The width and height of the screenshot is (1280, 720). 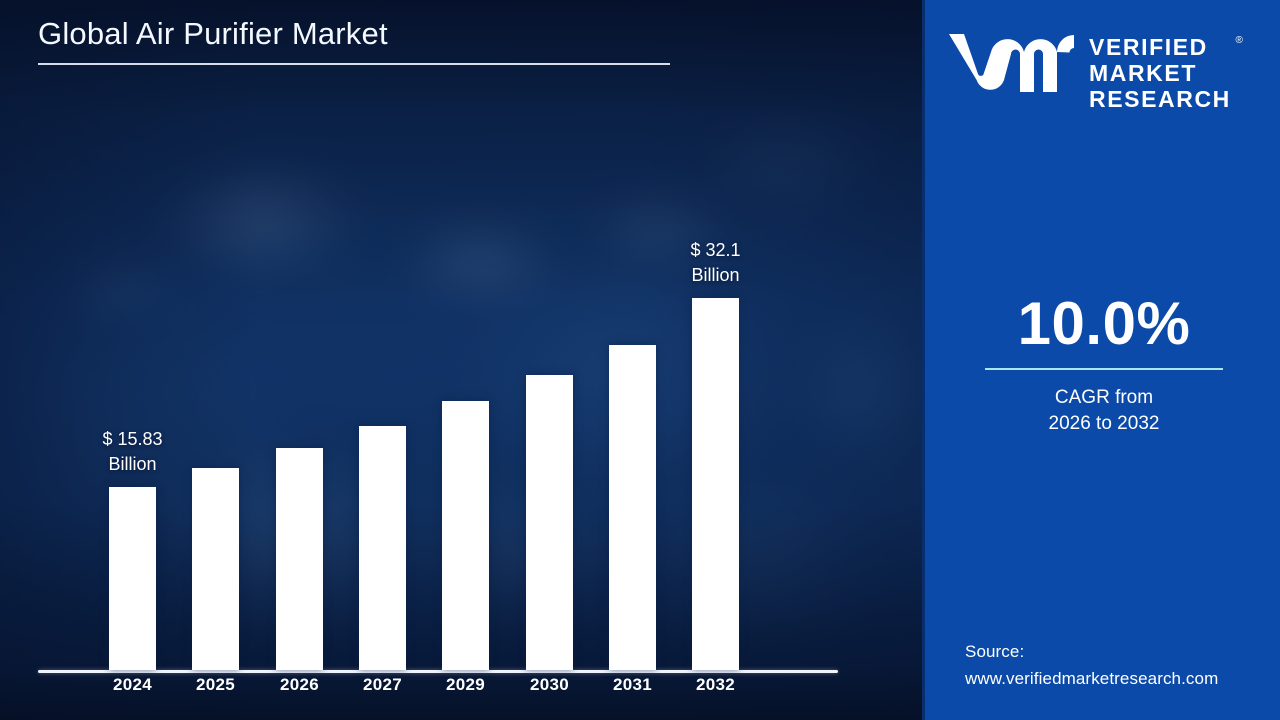 What do you see at coordinates (438, 671) in the screenshot?
I see `x-axis-line` at bounding box center [438, 671].